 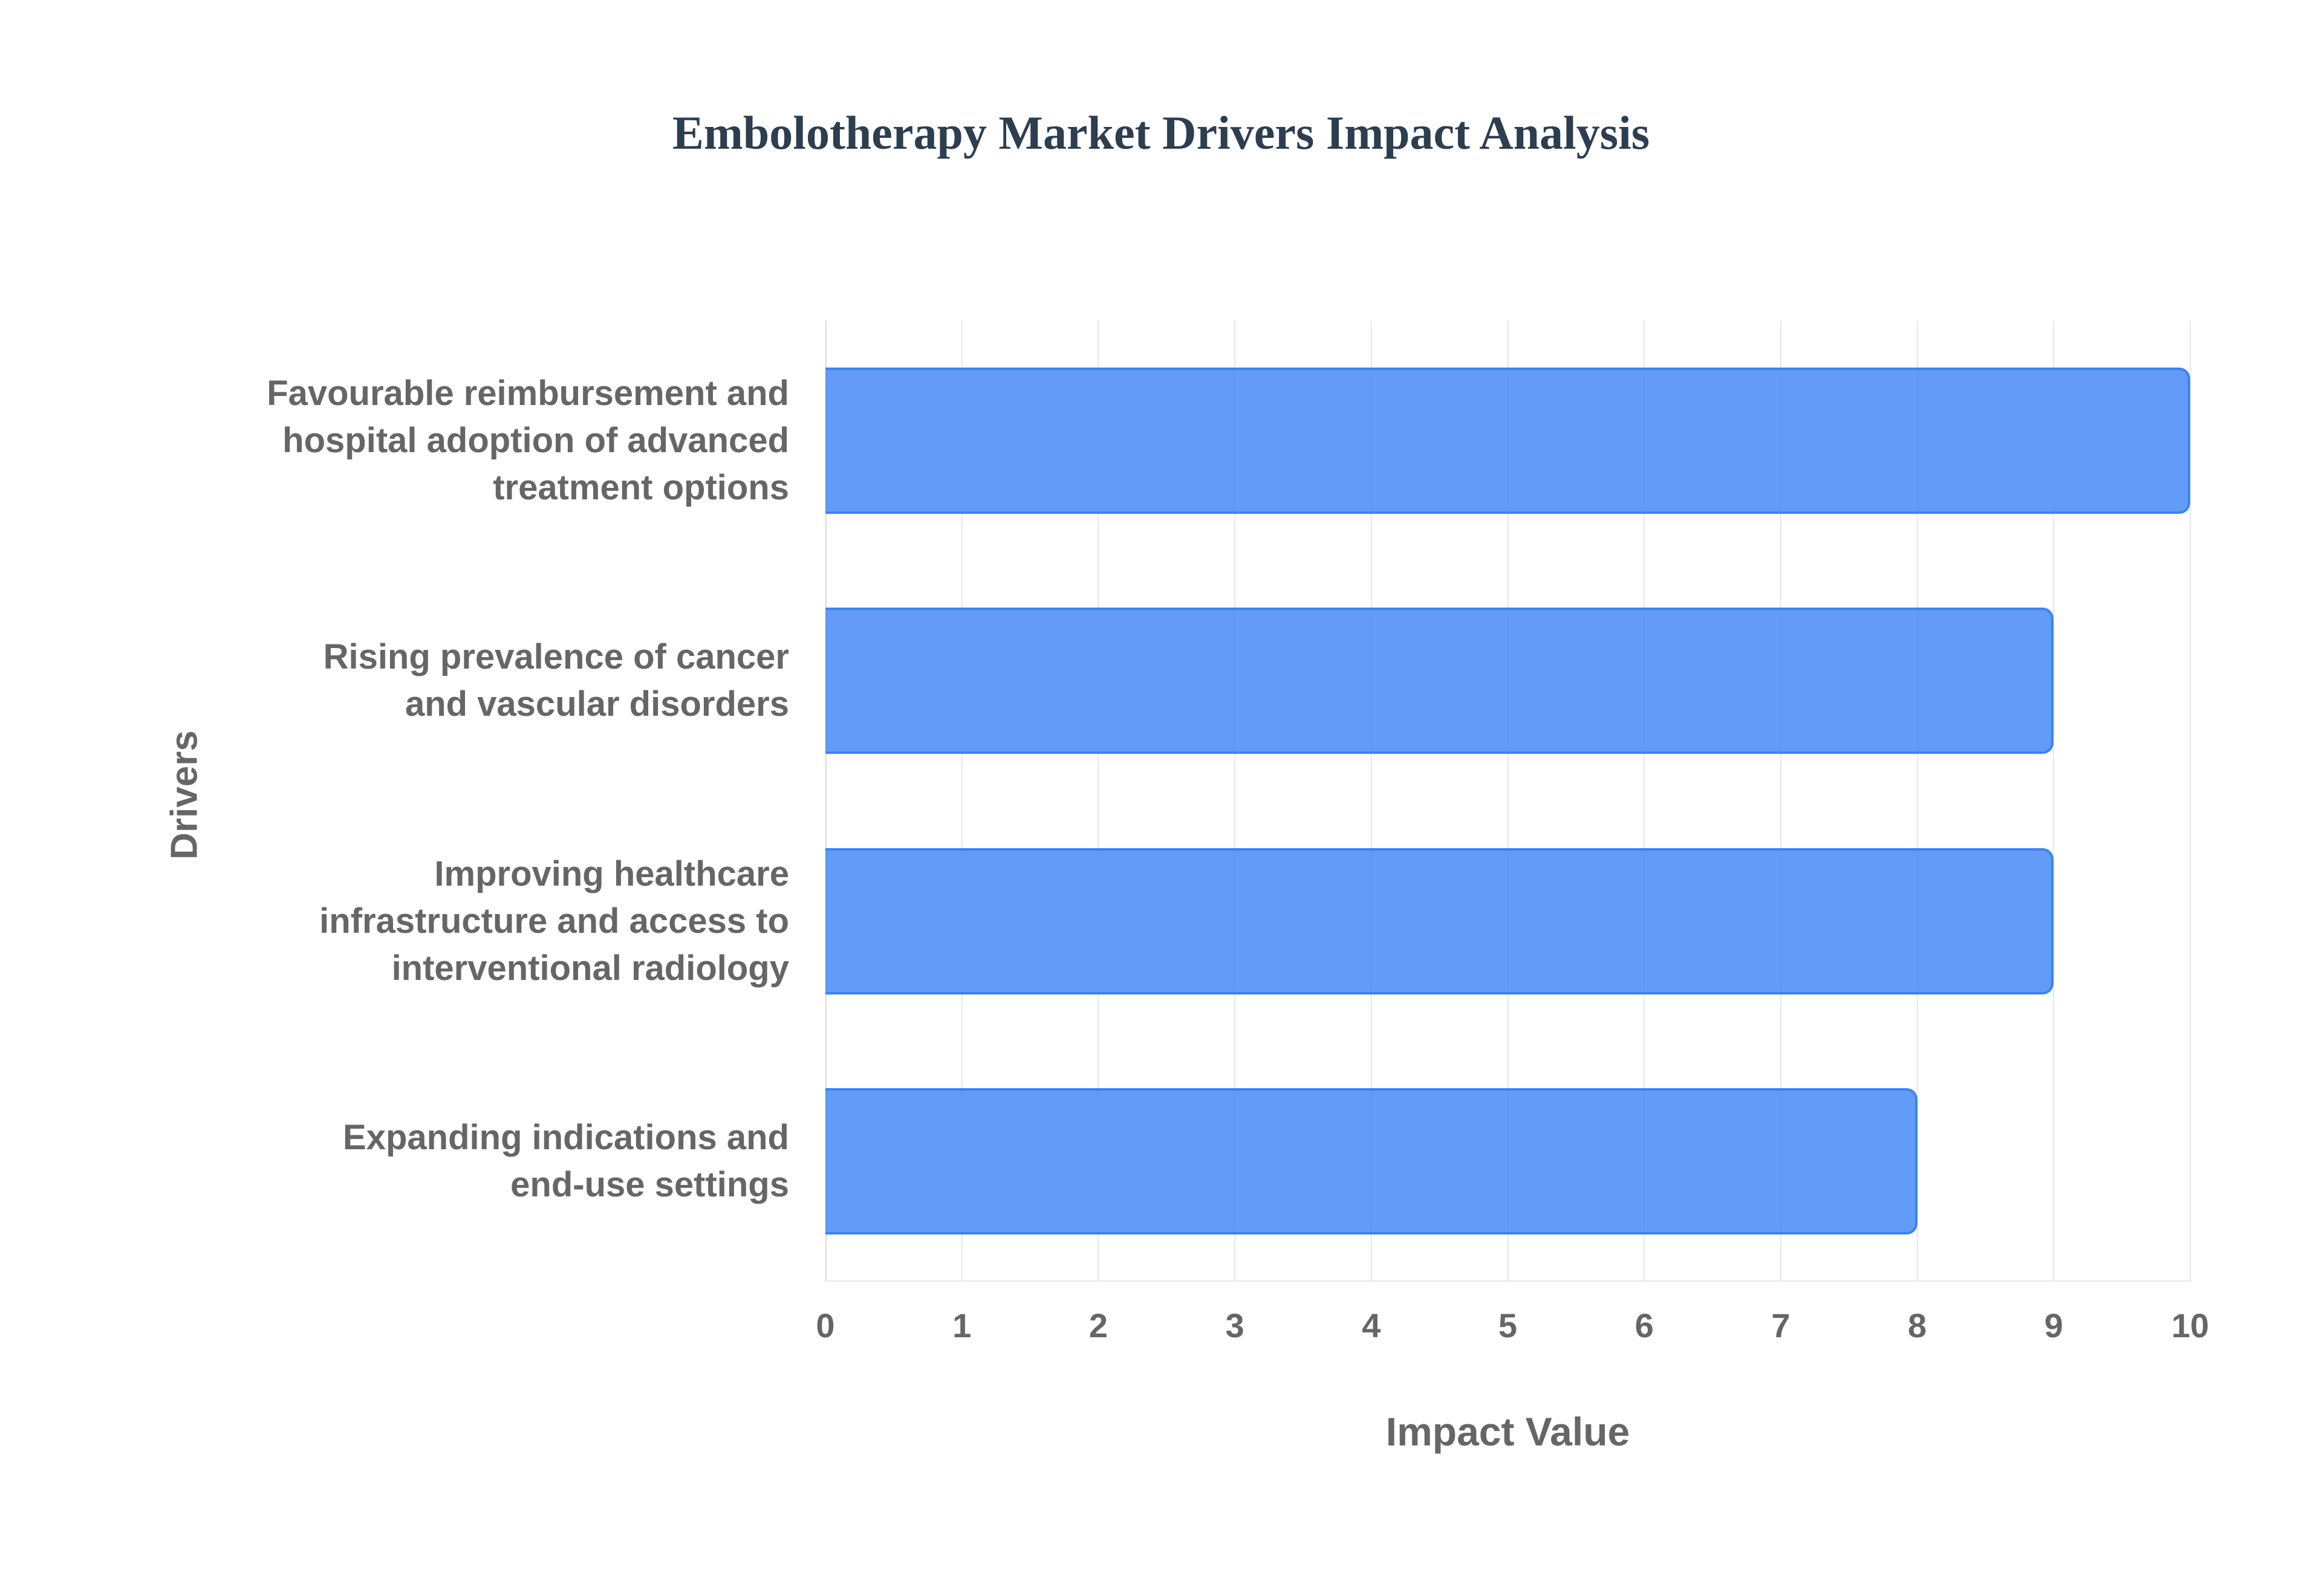 What do you see at coordinates (590, 968) in the screenshot?
I see `category-label-line: interventional radiology` at bounding box center [590, 968].